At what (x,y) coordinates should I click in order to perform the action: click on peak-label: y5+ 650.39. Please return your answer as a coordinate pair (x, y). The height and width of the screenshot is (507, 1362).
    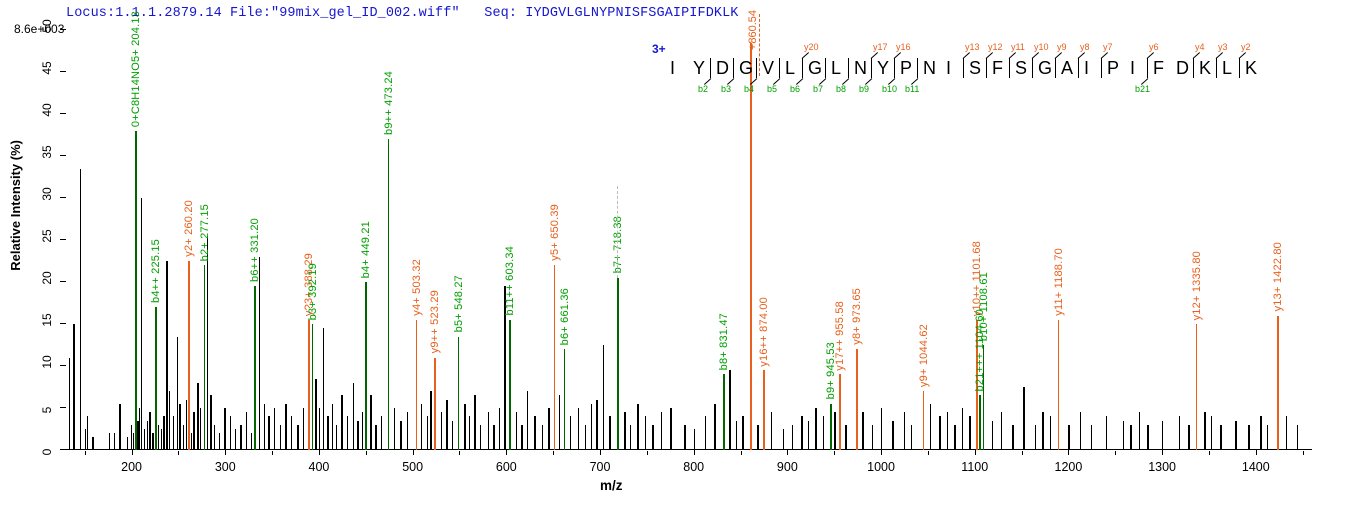
    Looking at the image, I should click on (554, 233).